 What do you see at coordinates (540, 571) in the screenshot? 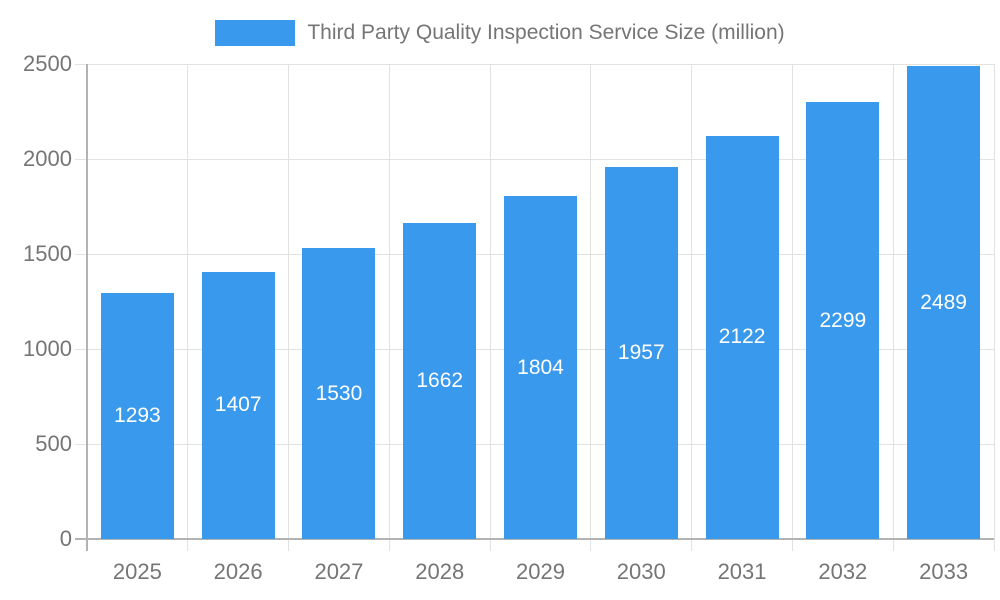
I see `x-axis-label: 2029` at bounding box center [540, 571].